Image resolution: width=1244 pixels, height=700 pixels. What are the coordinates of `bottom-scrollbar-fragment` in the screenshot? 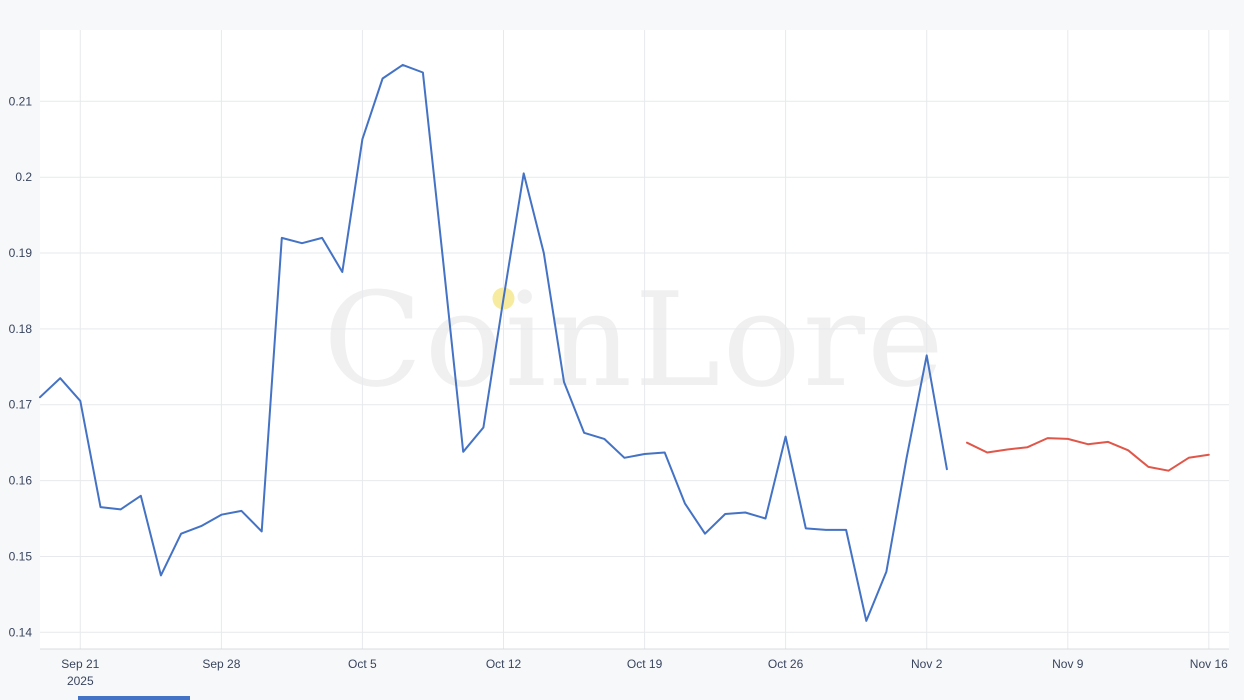 It's located at (134, 698).